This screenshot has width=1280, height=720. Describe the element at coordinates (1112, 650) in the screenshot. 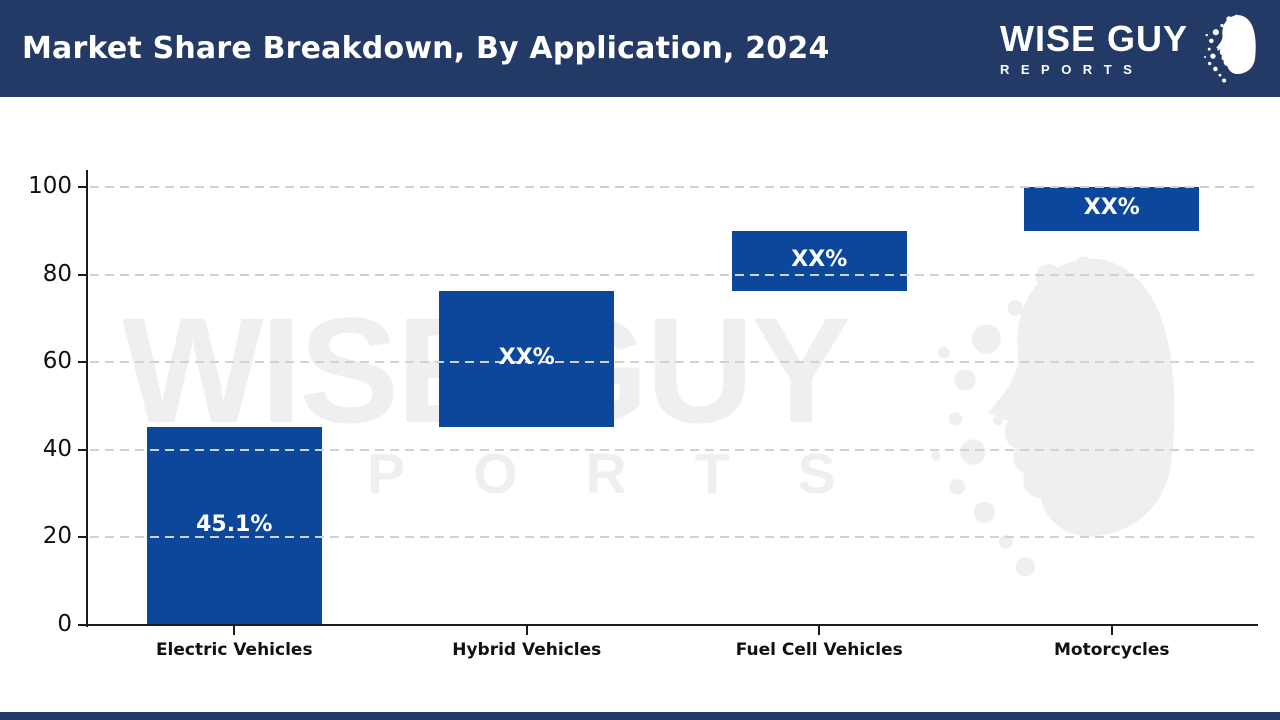

I see `x-category-label: Motorcycles` at that location.